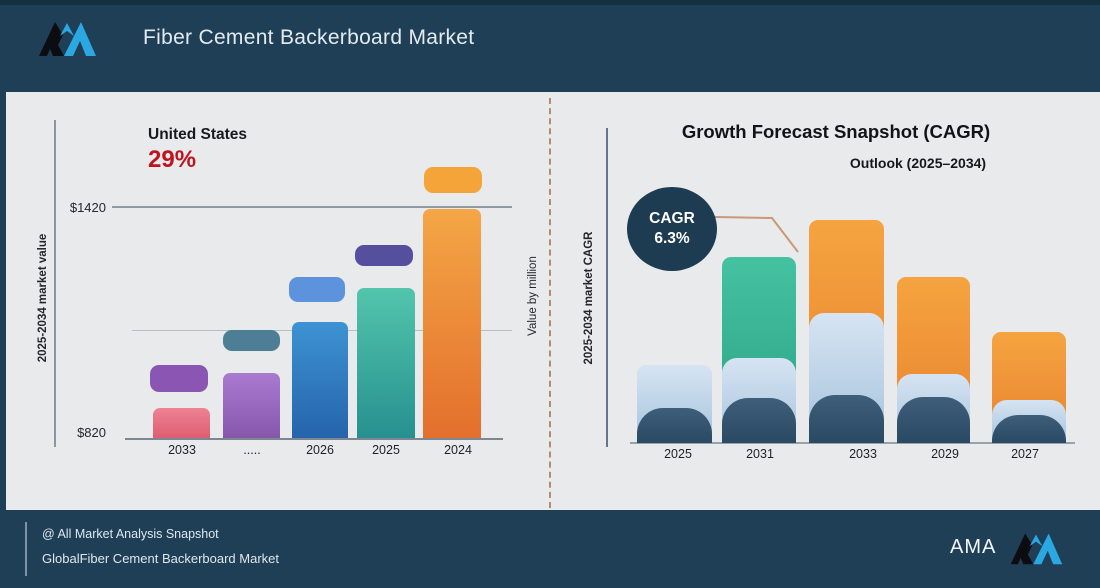 This screenshot has height=588, width=1100. Describe the element at coordinates (182, 450) in the screenshot. I see `us-x-label-2033: 2033` at that location.